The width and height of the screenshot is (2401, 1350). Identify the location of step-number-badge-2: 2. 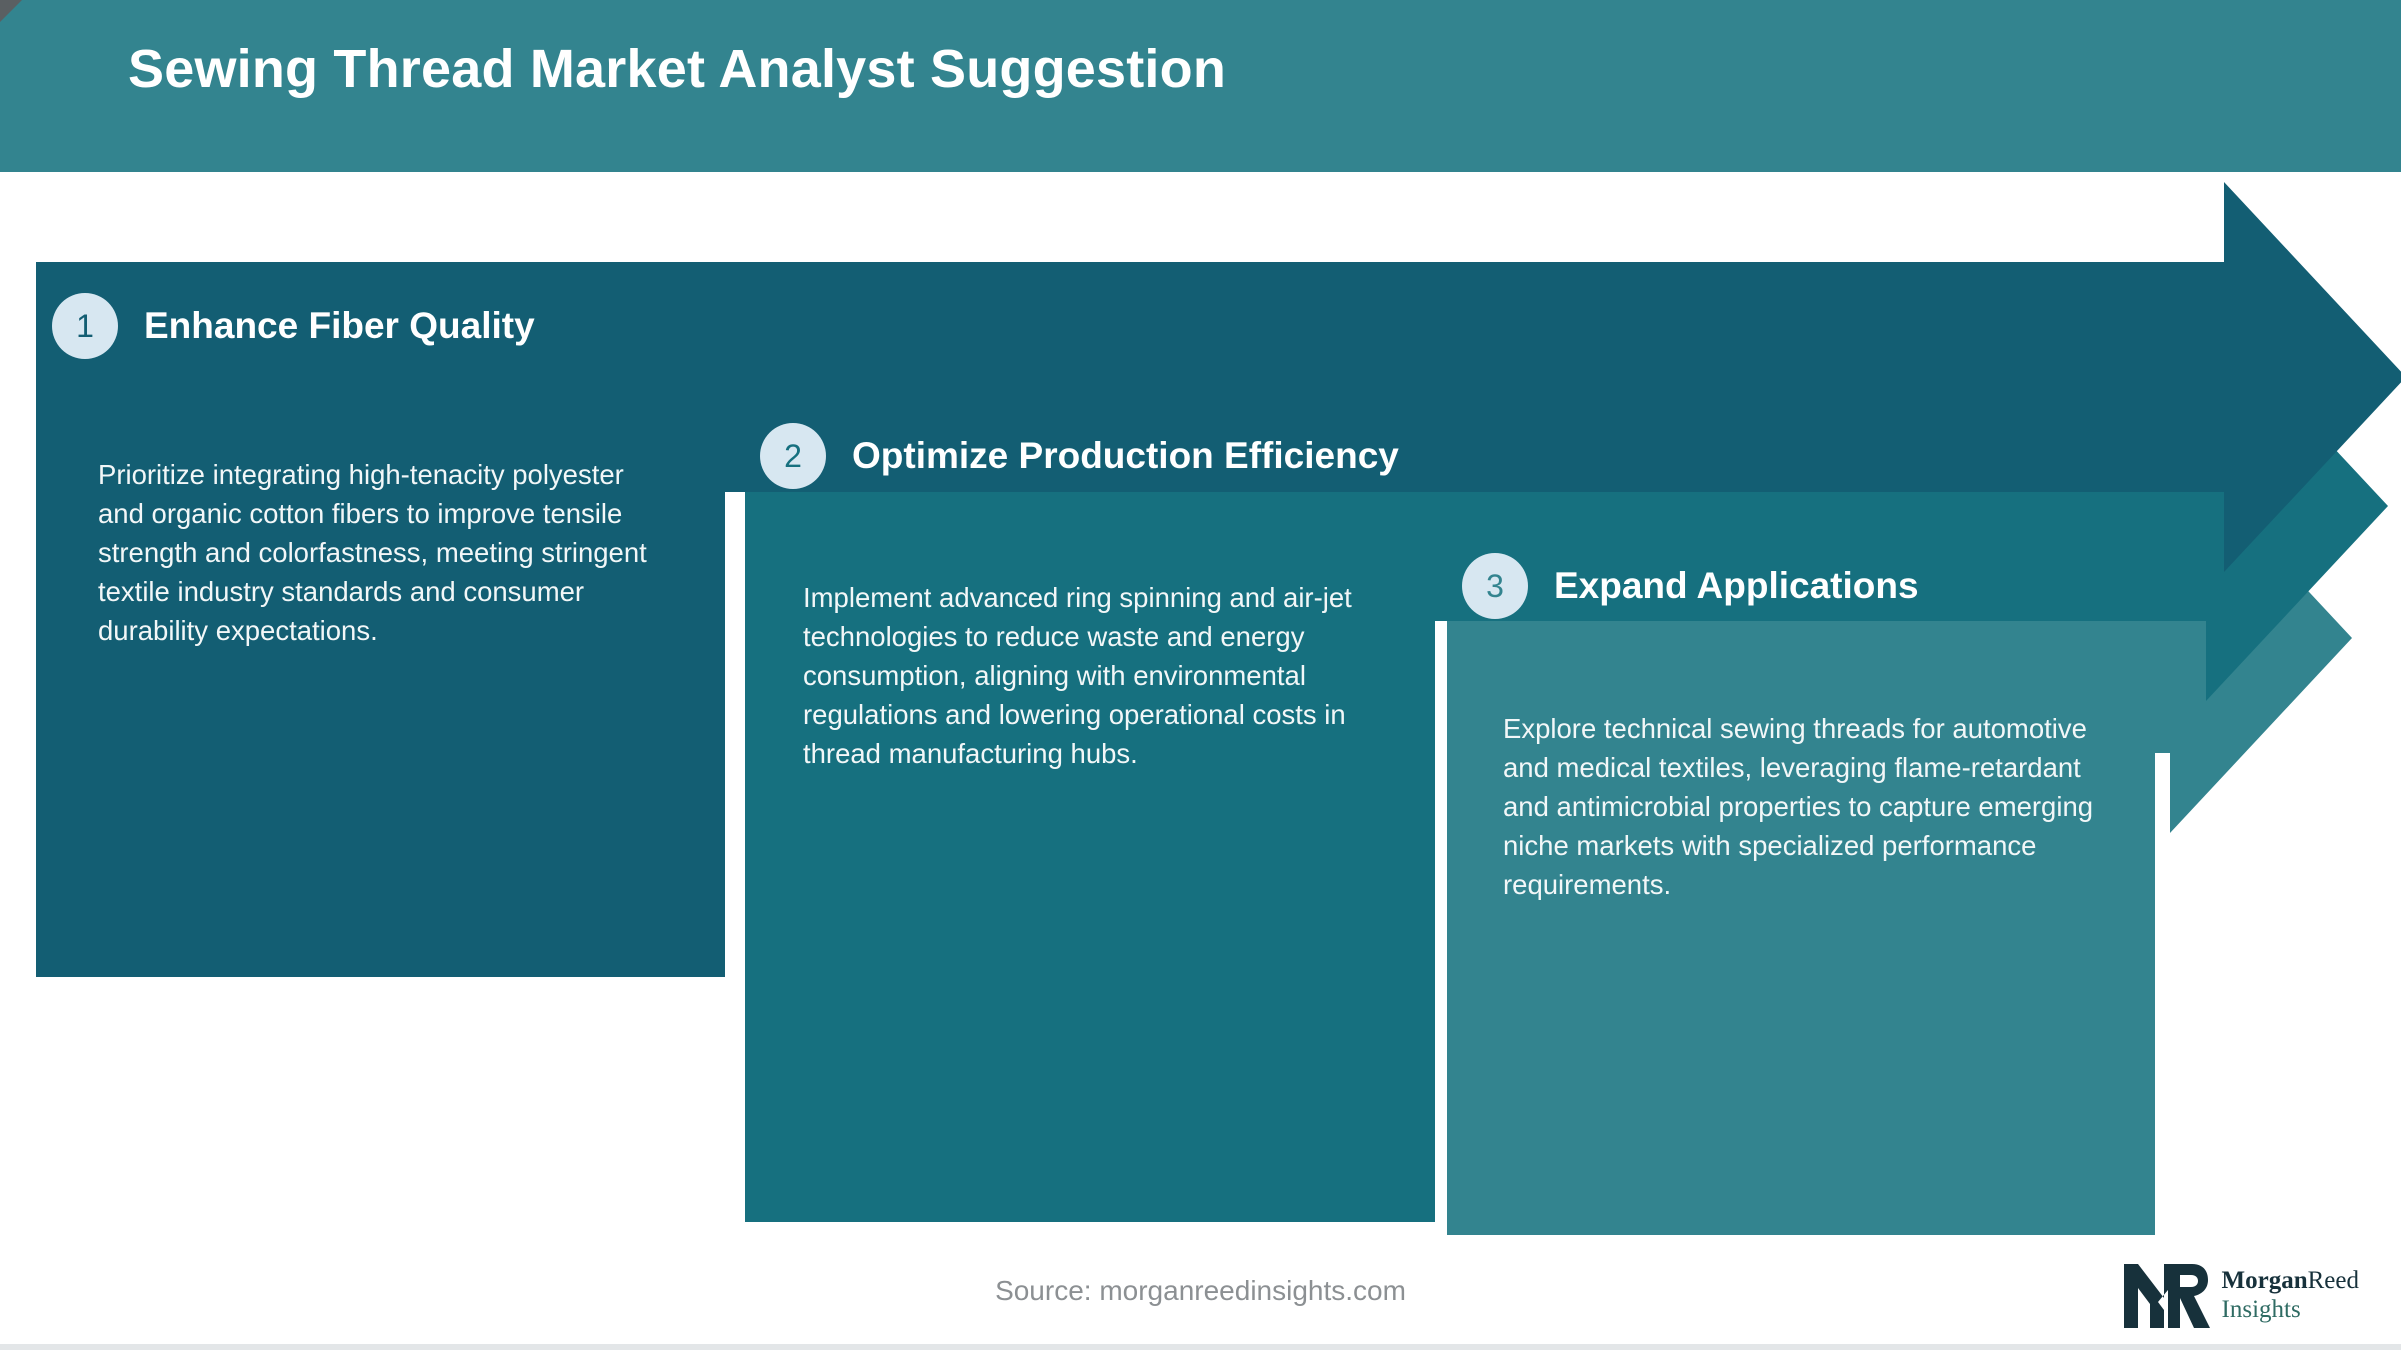
(793, 456).